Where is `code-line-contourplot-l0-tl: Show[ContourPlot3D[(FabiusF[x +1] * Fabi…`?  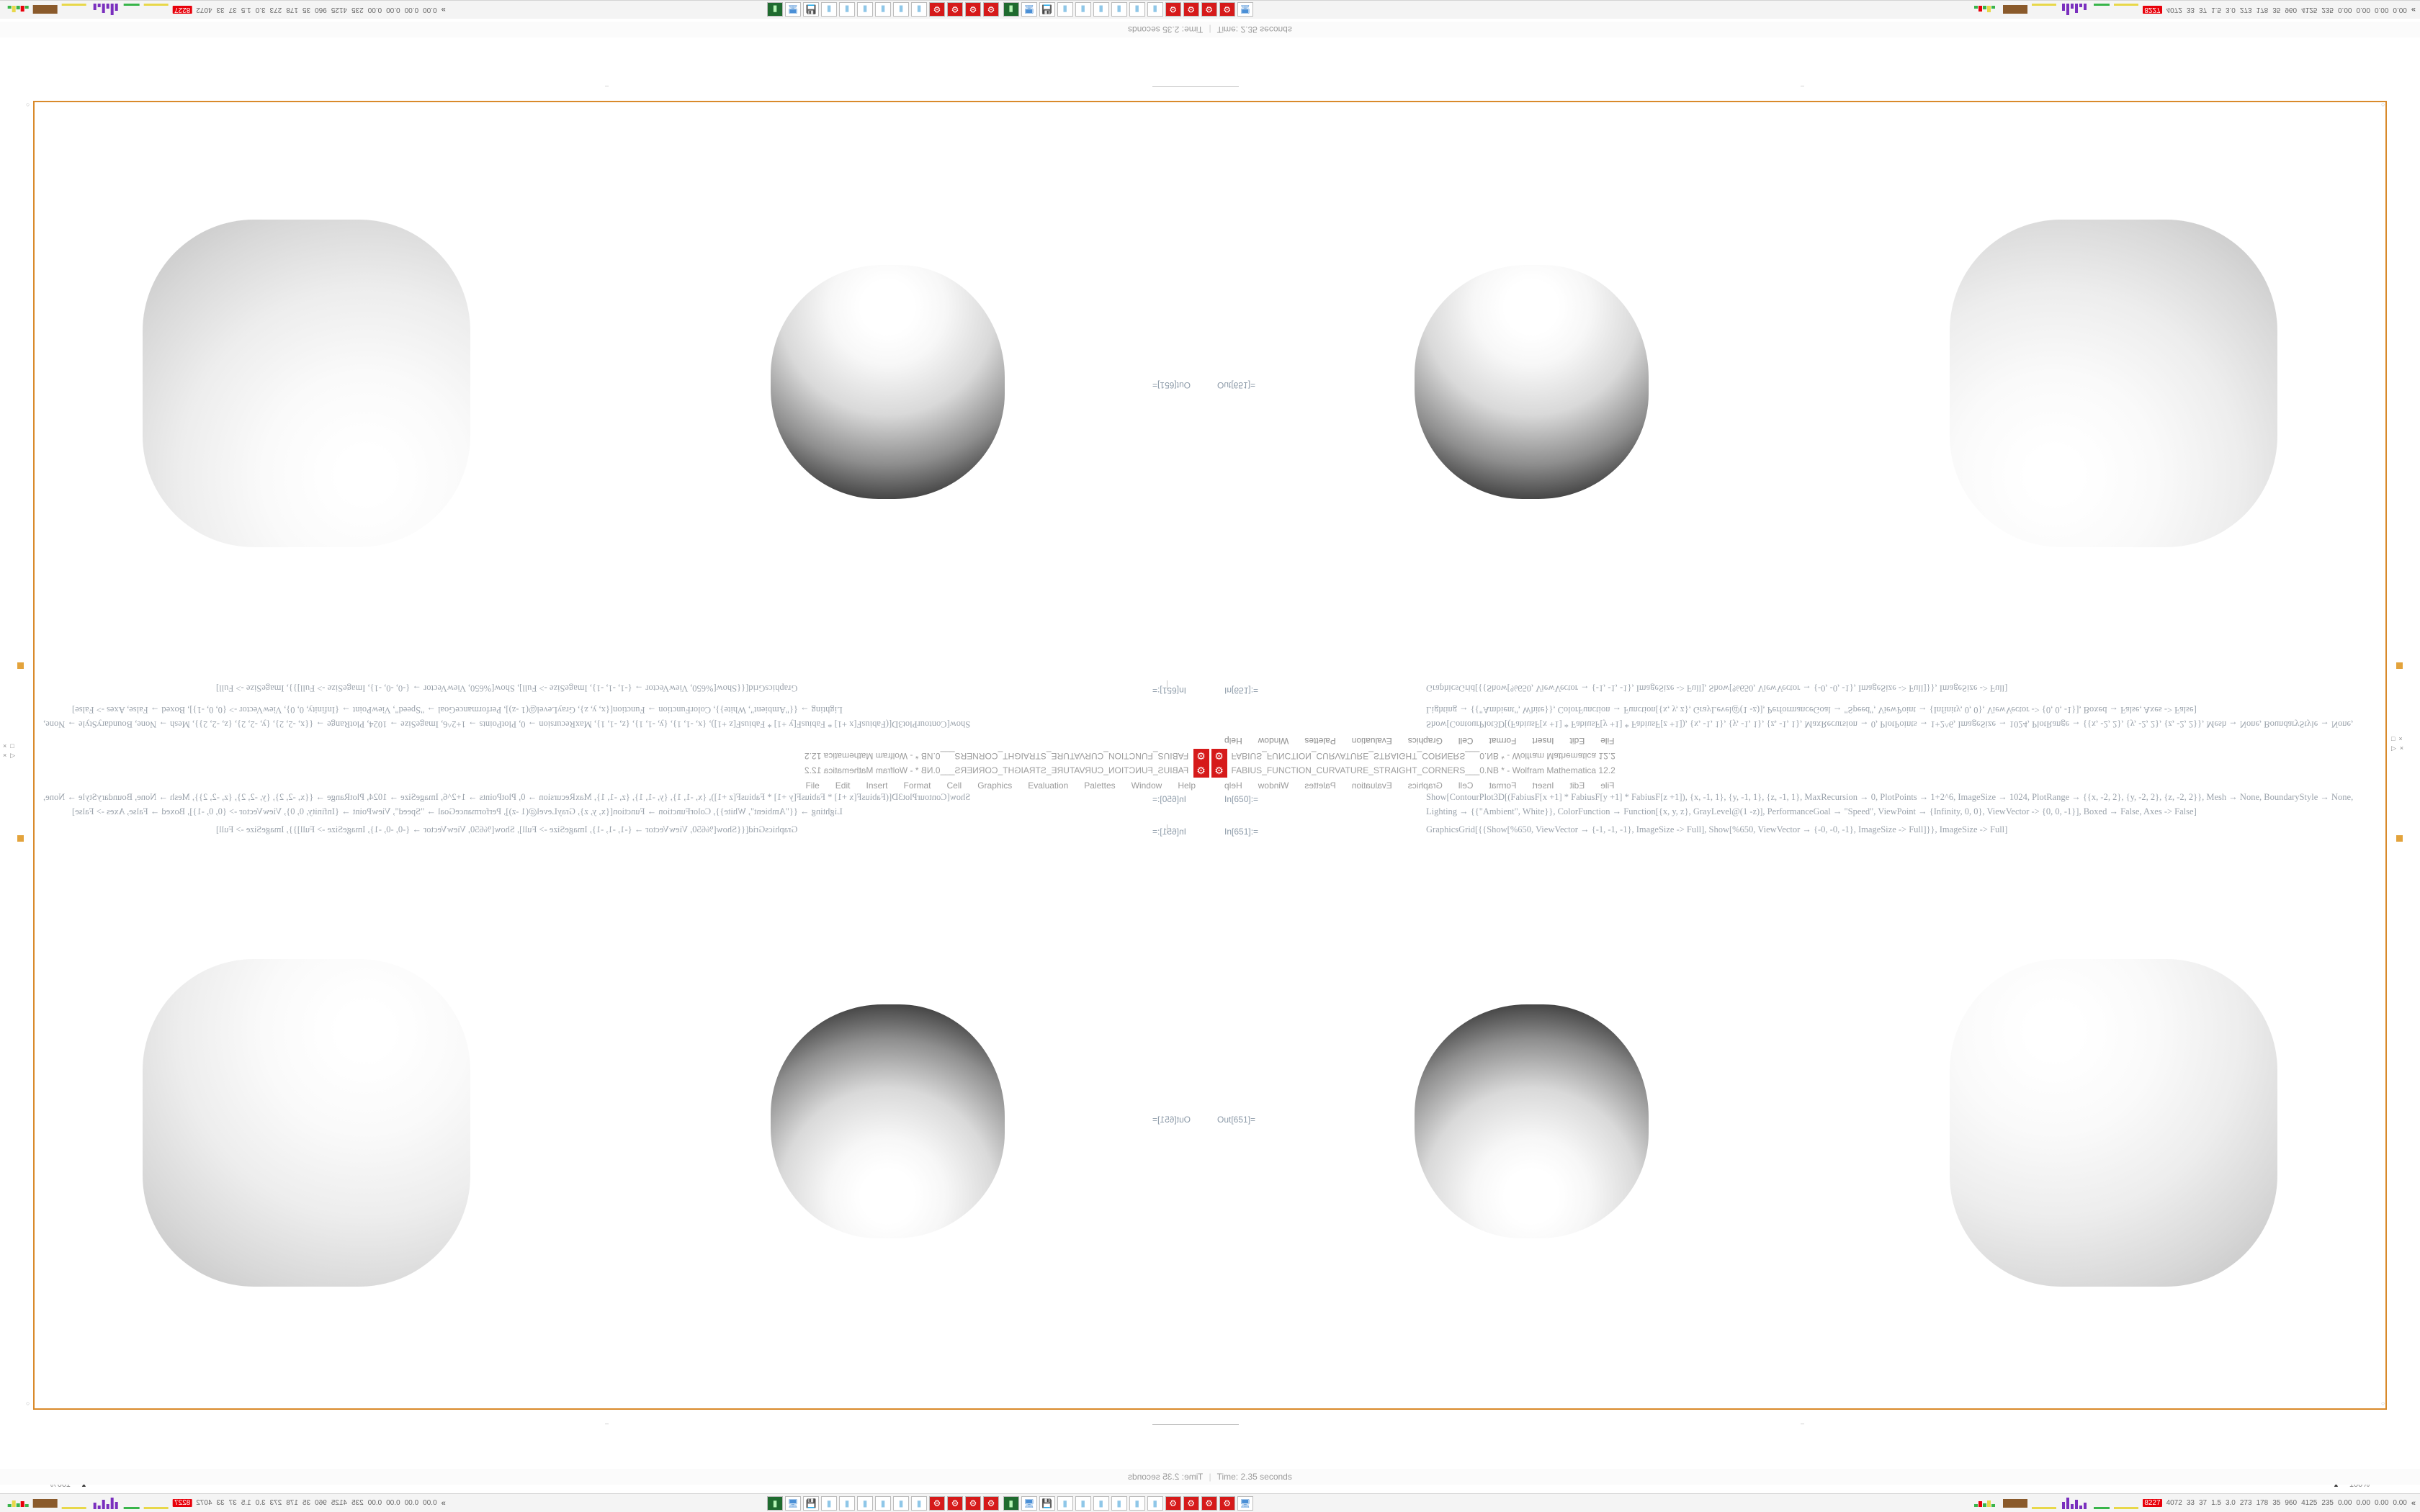
code-line-contourplot-l0-tl: Show[ContourPlot3D[(FabiusF[x +1] * Fabi… is located at coordinates (507, 724).